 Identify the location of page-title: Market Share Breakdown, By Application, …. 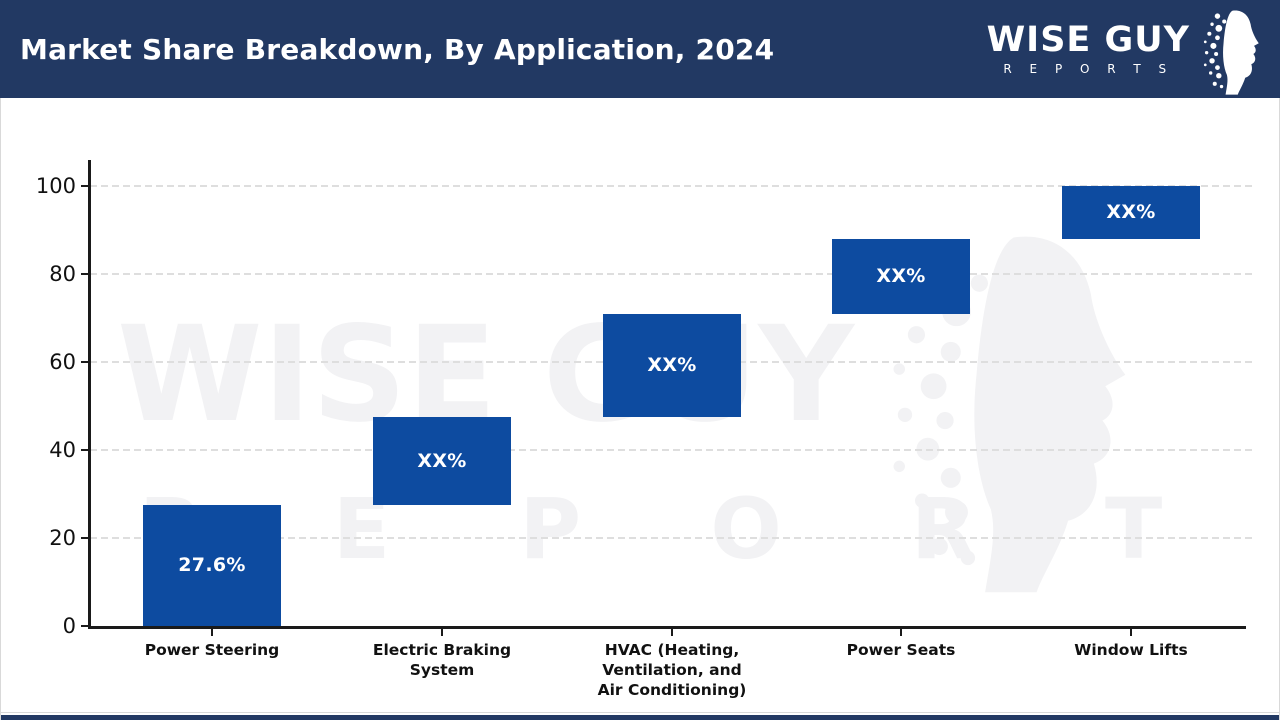
(397, 49).